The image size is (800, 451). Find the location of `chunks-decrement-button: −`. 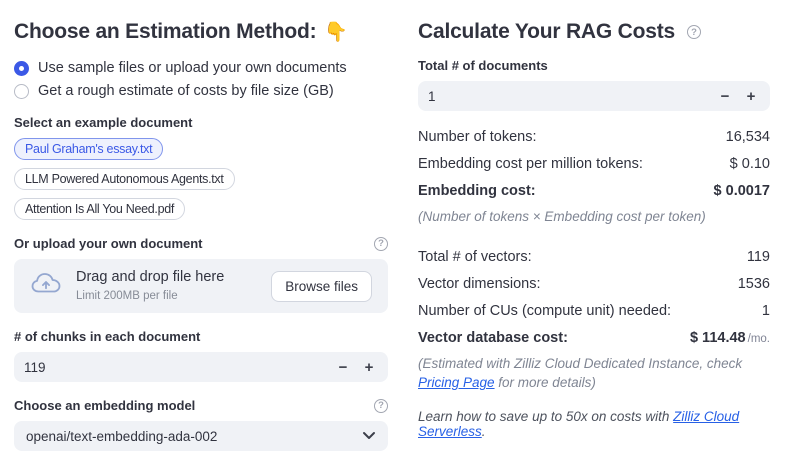

chunks-decrement-button: − is located at coordinates (343, 367).